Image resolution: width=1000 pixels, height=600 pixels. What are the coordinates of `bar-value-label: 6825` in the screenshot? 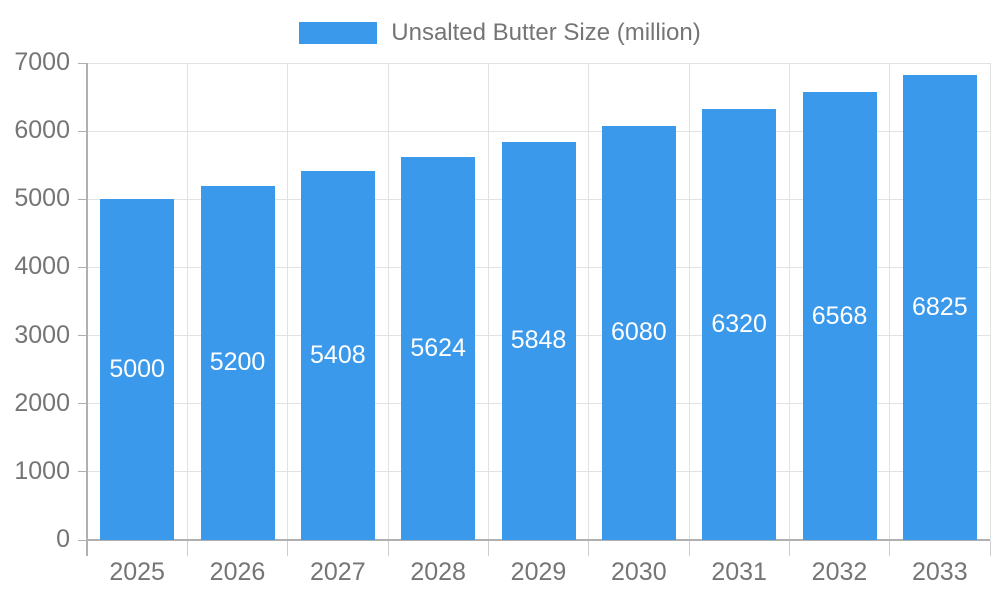 It's located at (940, 306).